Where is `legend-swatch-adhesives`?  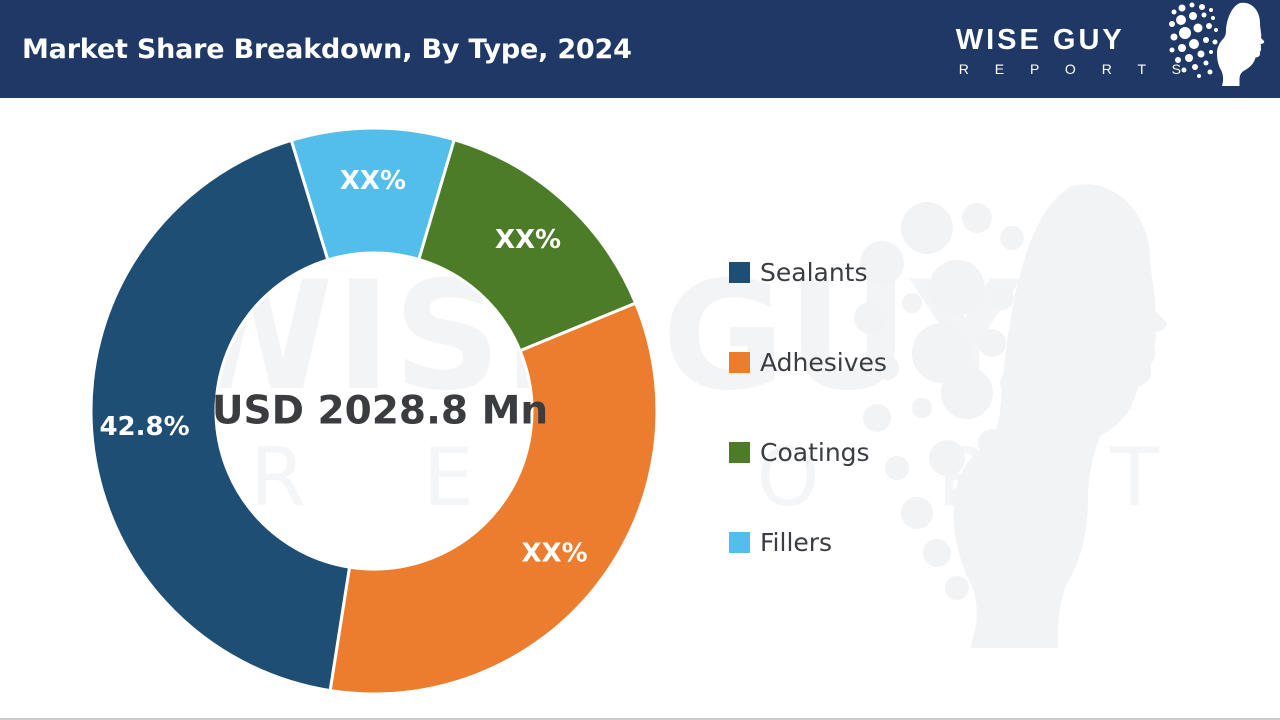 legend-swatch-adhesives is located at coordinates (739, 362).